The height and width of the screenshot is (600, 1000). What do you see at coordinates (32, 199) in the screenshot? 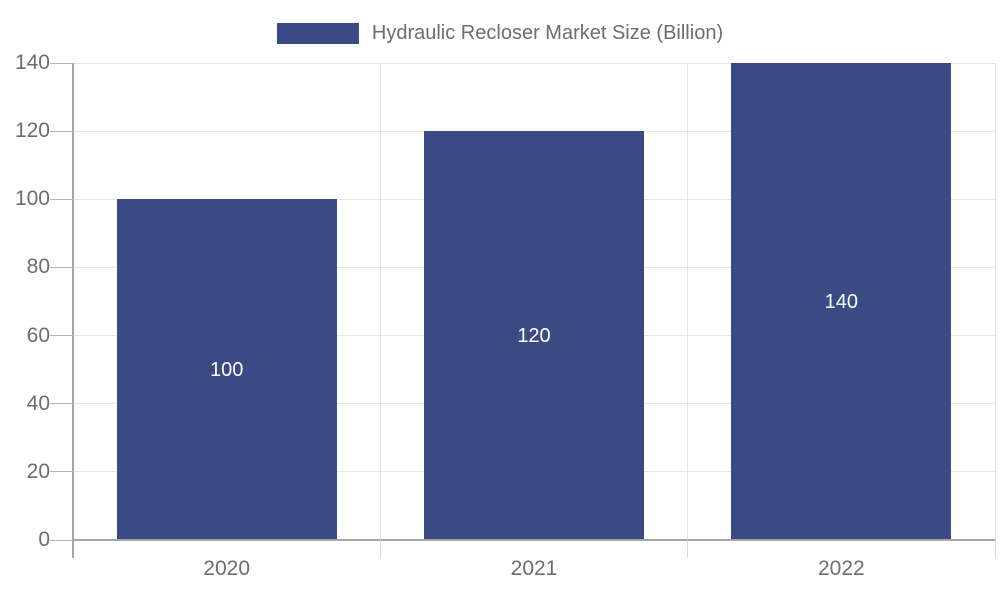
I see `y-axis-label: 100` at bounding box center [32, 199].